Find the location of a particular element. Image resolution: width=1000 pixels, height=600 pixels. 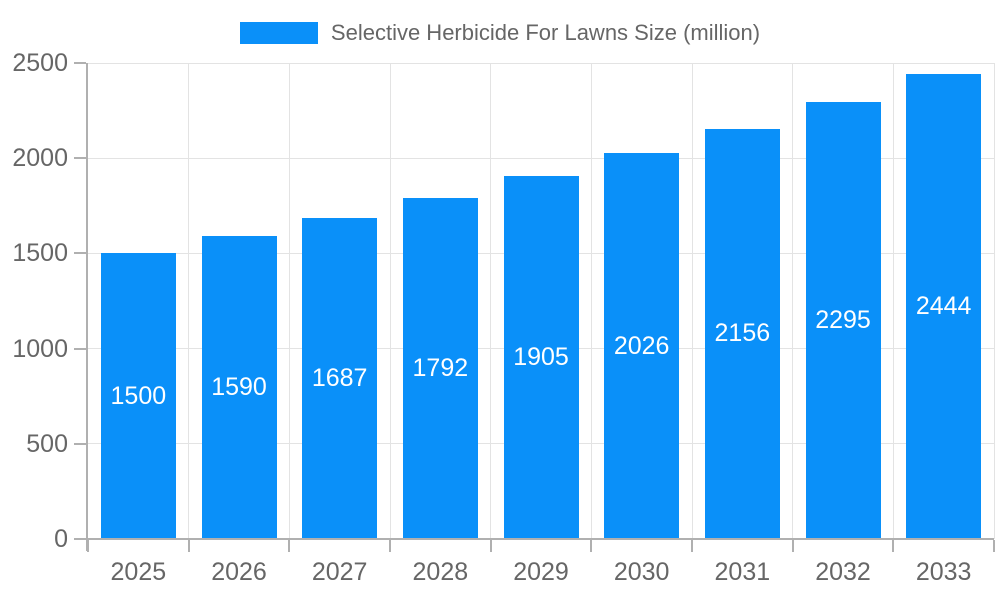

y-tick-label: 1000 is located at coordinates (40, 348).